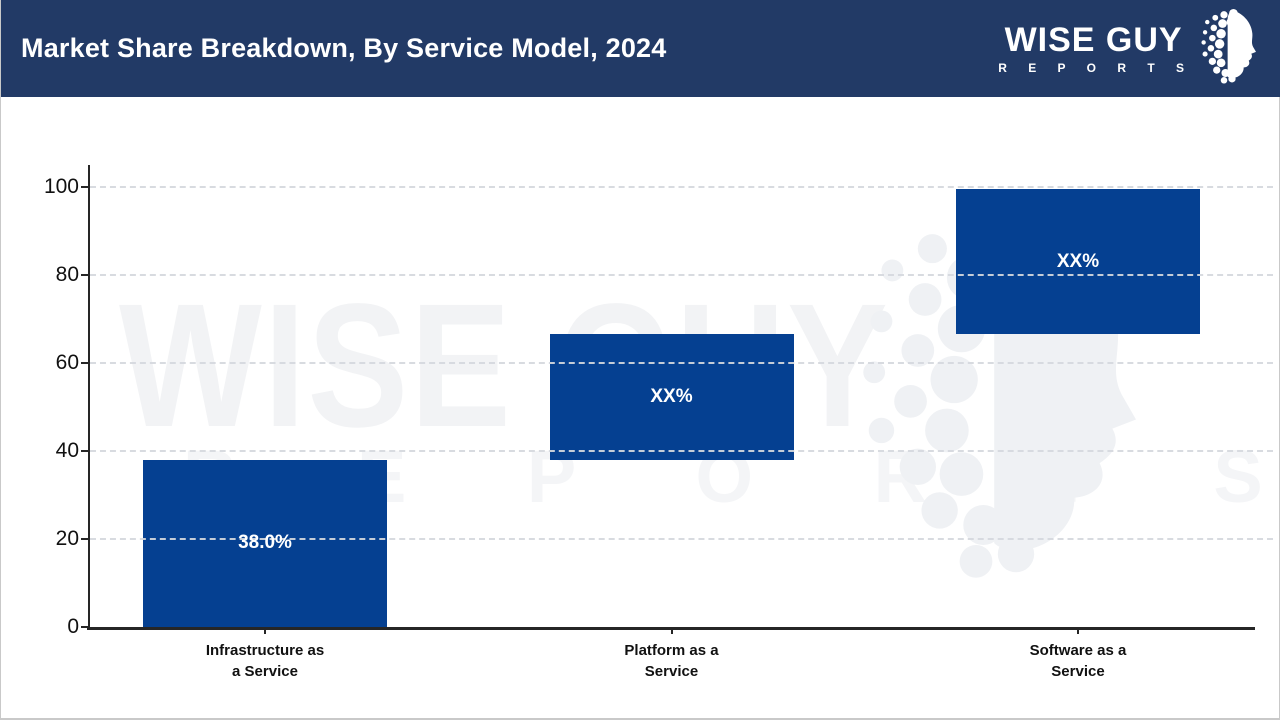 The height and width of the screenshot is (720, 1280). What do you see at coordinates (73, 626) in the screenshot?
I see `y-tick-label: 0` at bounding box center [73, 626].